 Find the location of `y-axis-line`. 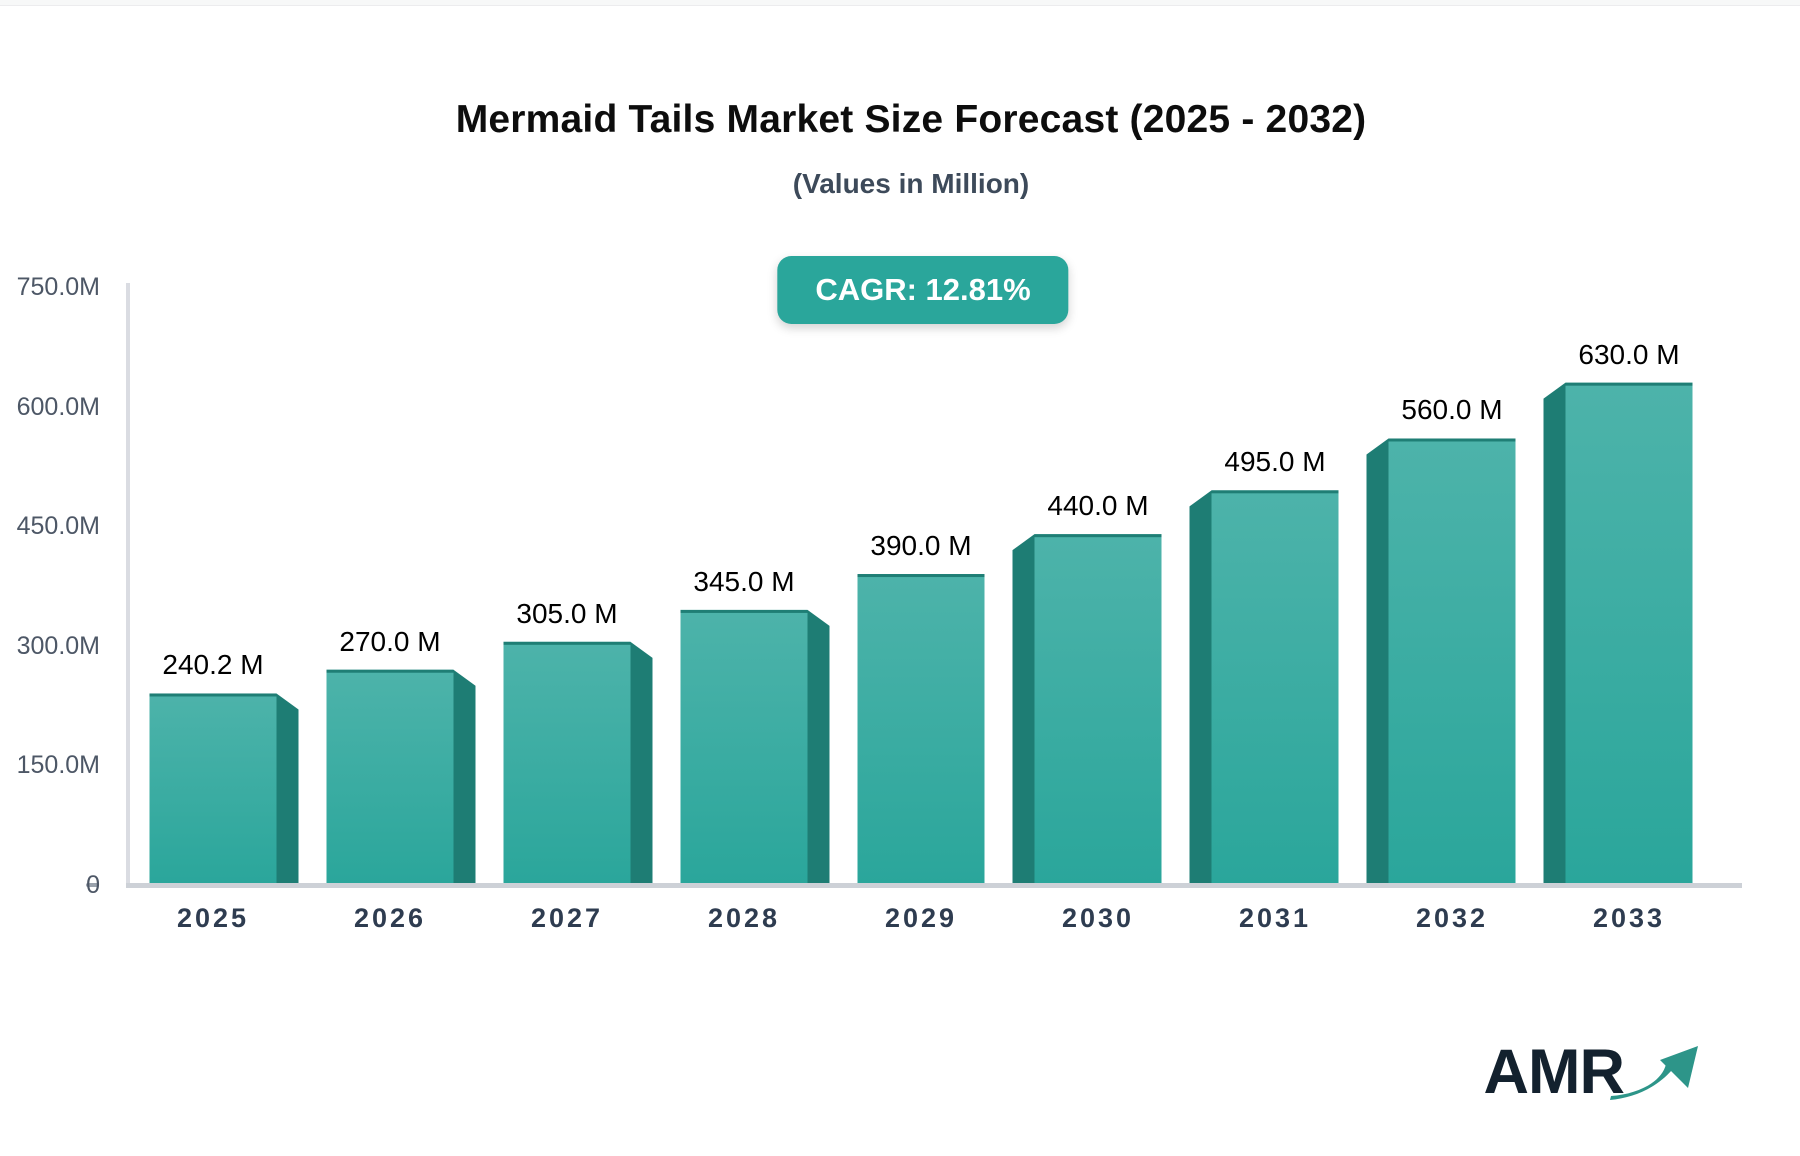

y-axis-line is located at coordinates (128, 584).